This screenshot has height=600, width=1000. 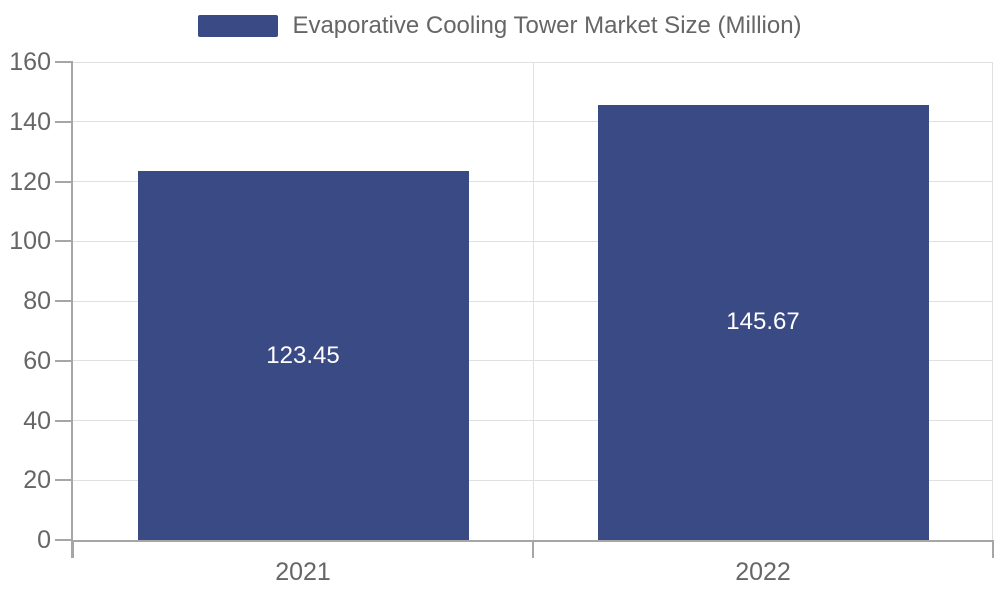 I want to click on legend-swatch-icon, so click(x=238, y=26).